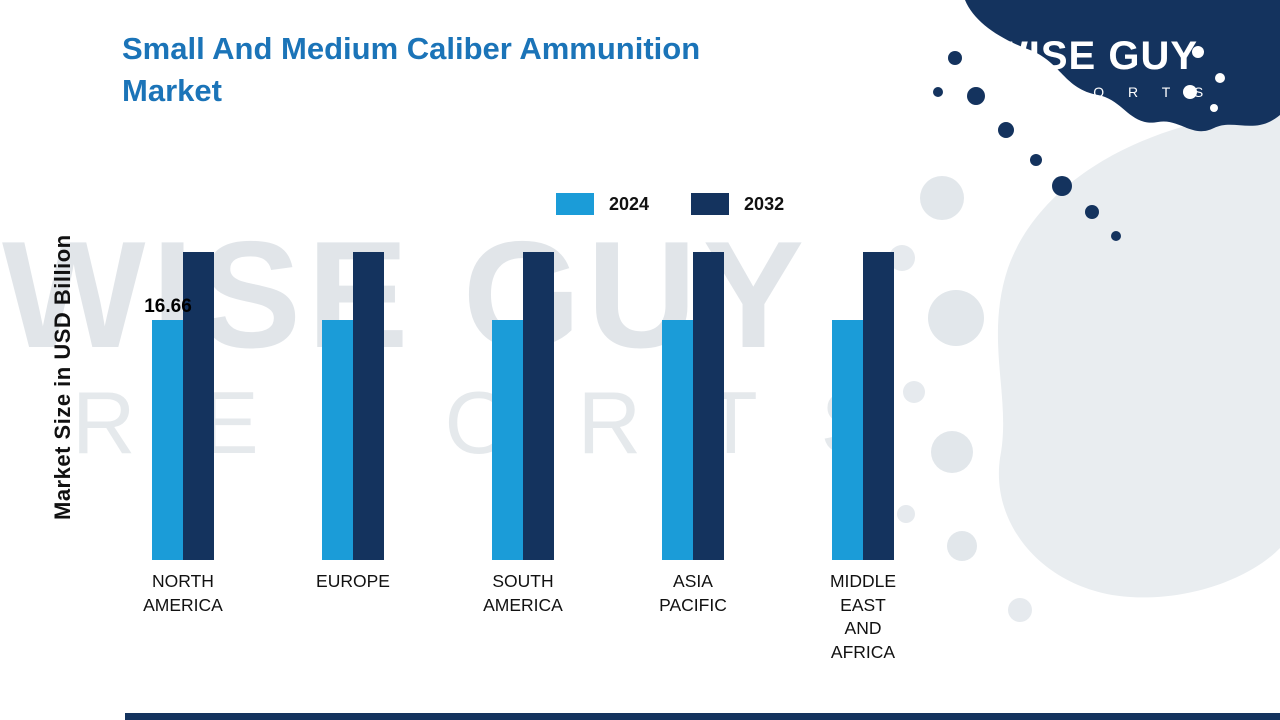 Image resolution: width=1280 pixels, height=720 pixels. Describe the element at coordinates (863, 616) in the screenshot. I see `category-label: MIDDLE EAST AND AFRICA` at that location.